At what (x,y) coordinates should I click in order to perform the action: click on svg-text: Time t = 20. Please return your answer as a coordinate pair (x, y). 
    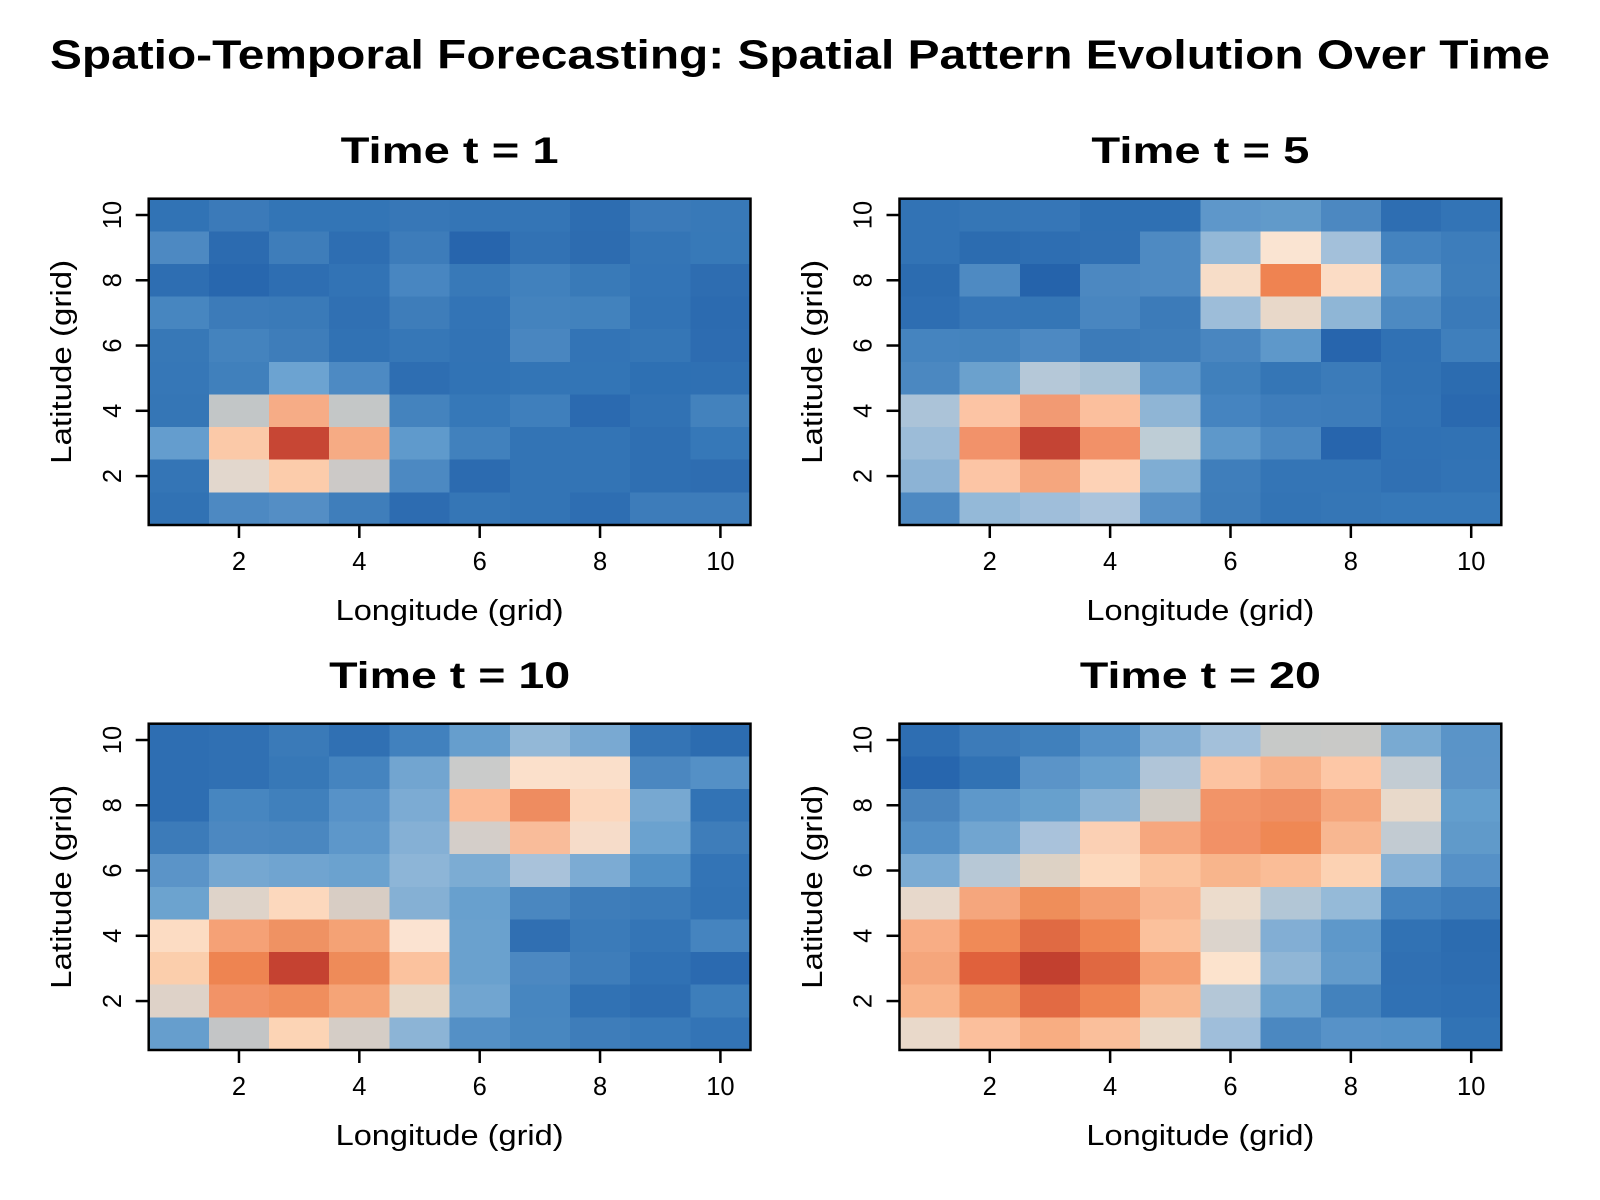
    Looking at the image, I should click on (1200, 675).